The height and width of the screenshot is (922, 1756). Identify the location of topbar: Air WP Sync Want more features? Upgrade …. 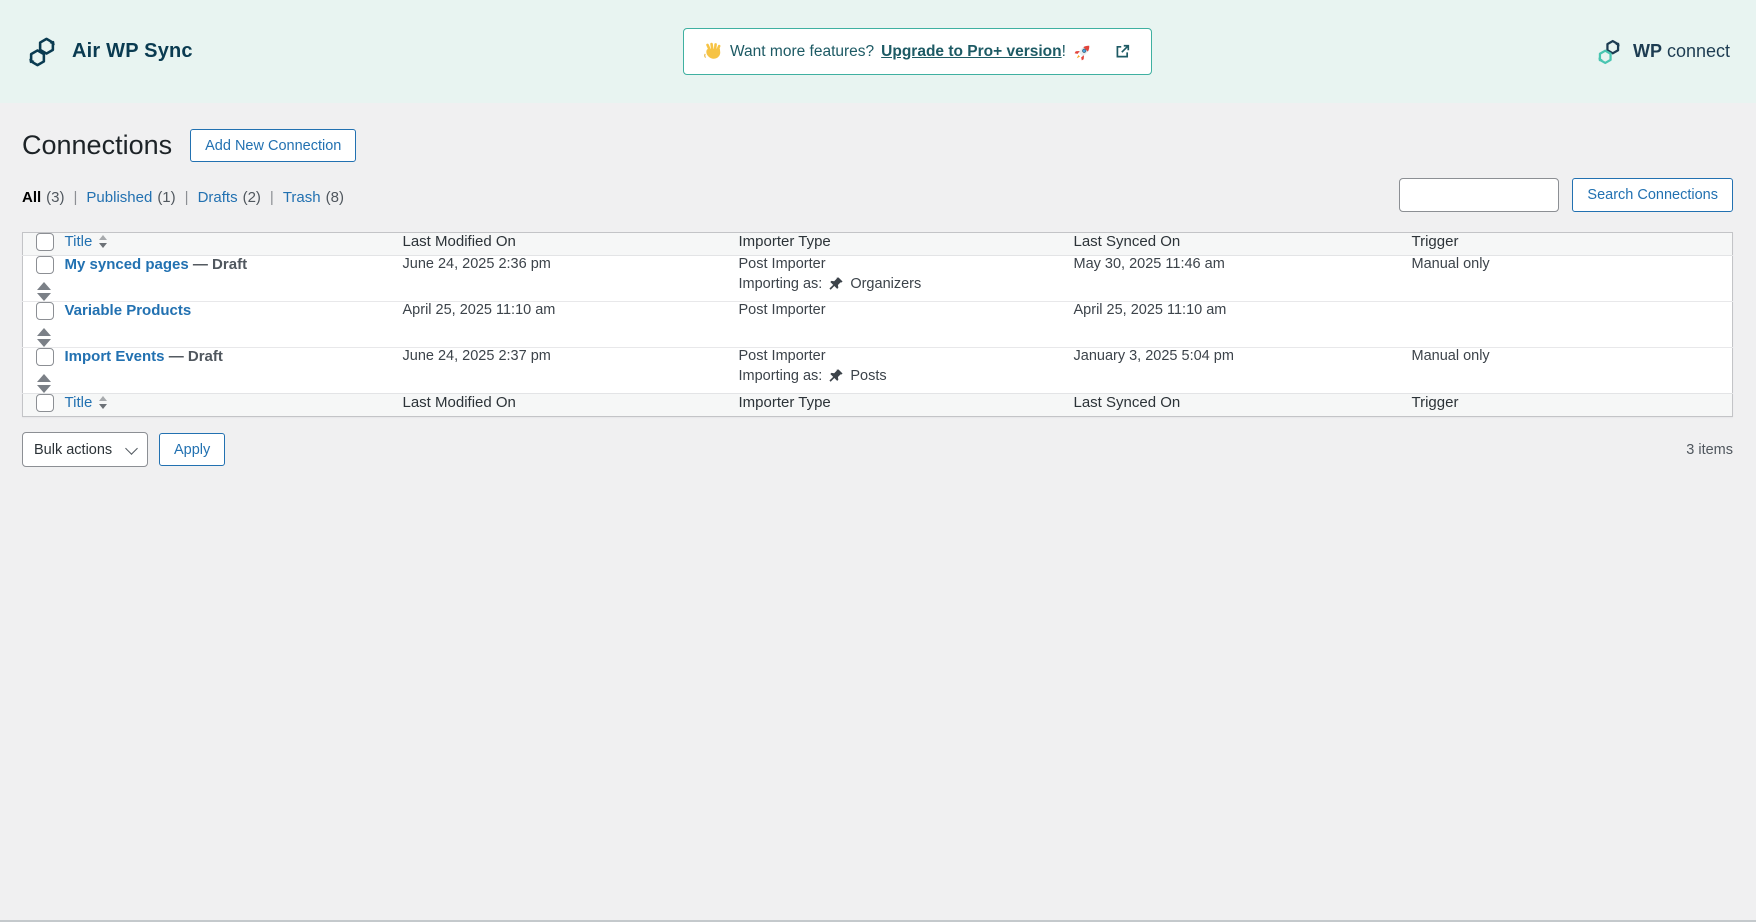
(878, 51).